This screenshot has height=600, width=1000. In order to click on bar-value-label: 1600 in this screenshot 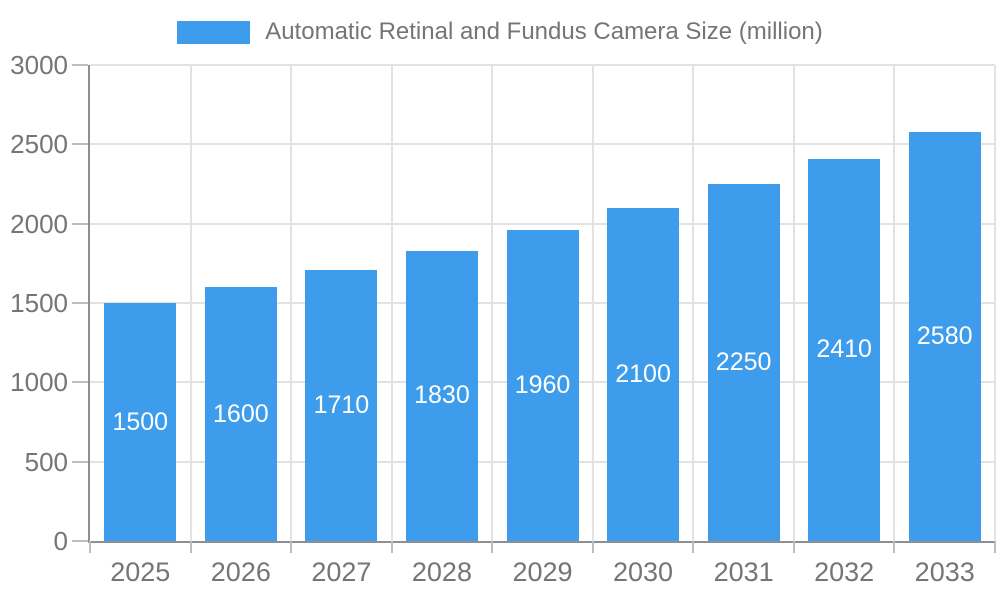, I will do `click(241, 413)`.